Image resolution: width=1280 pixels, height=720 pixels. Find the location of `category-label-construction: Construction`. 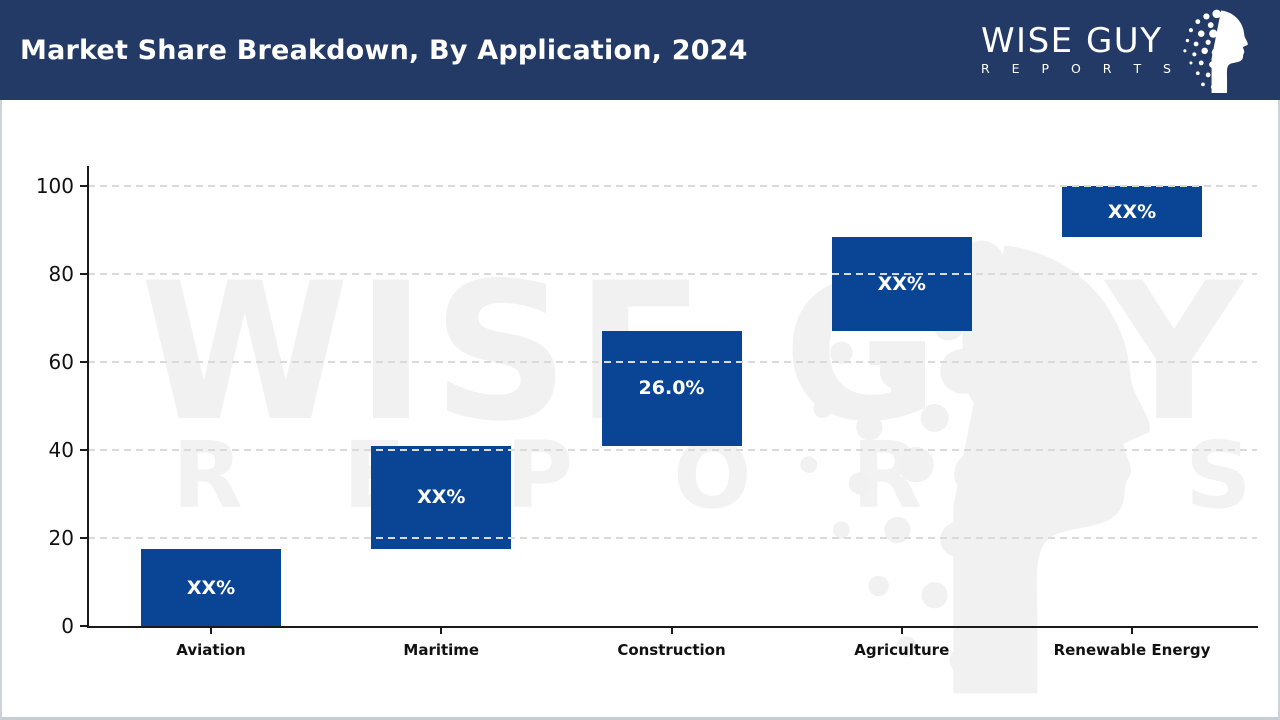

category-label-construction: Construction is located at coordinates (671, 650).